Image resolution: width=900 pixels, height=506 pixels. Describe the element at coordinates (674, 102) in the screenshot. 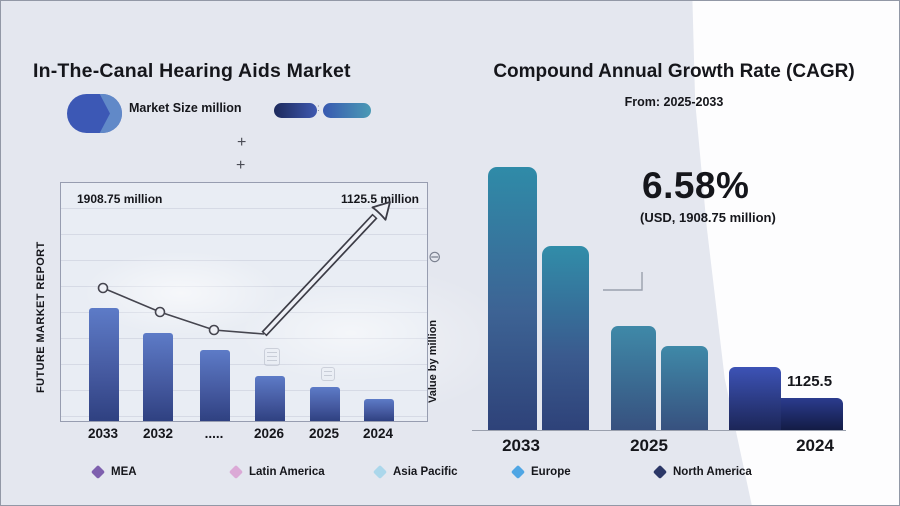

I see `cagr-subtitle: From: 2025-2033` at that location.